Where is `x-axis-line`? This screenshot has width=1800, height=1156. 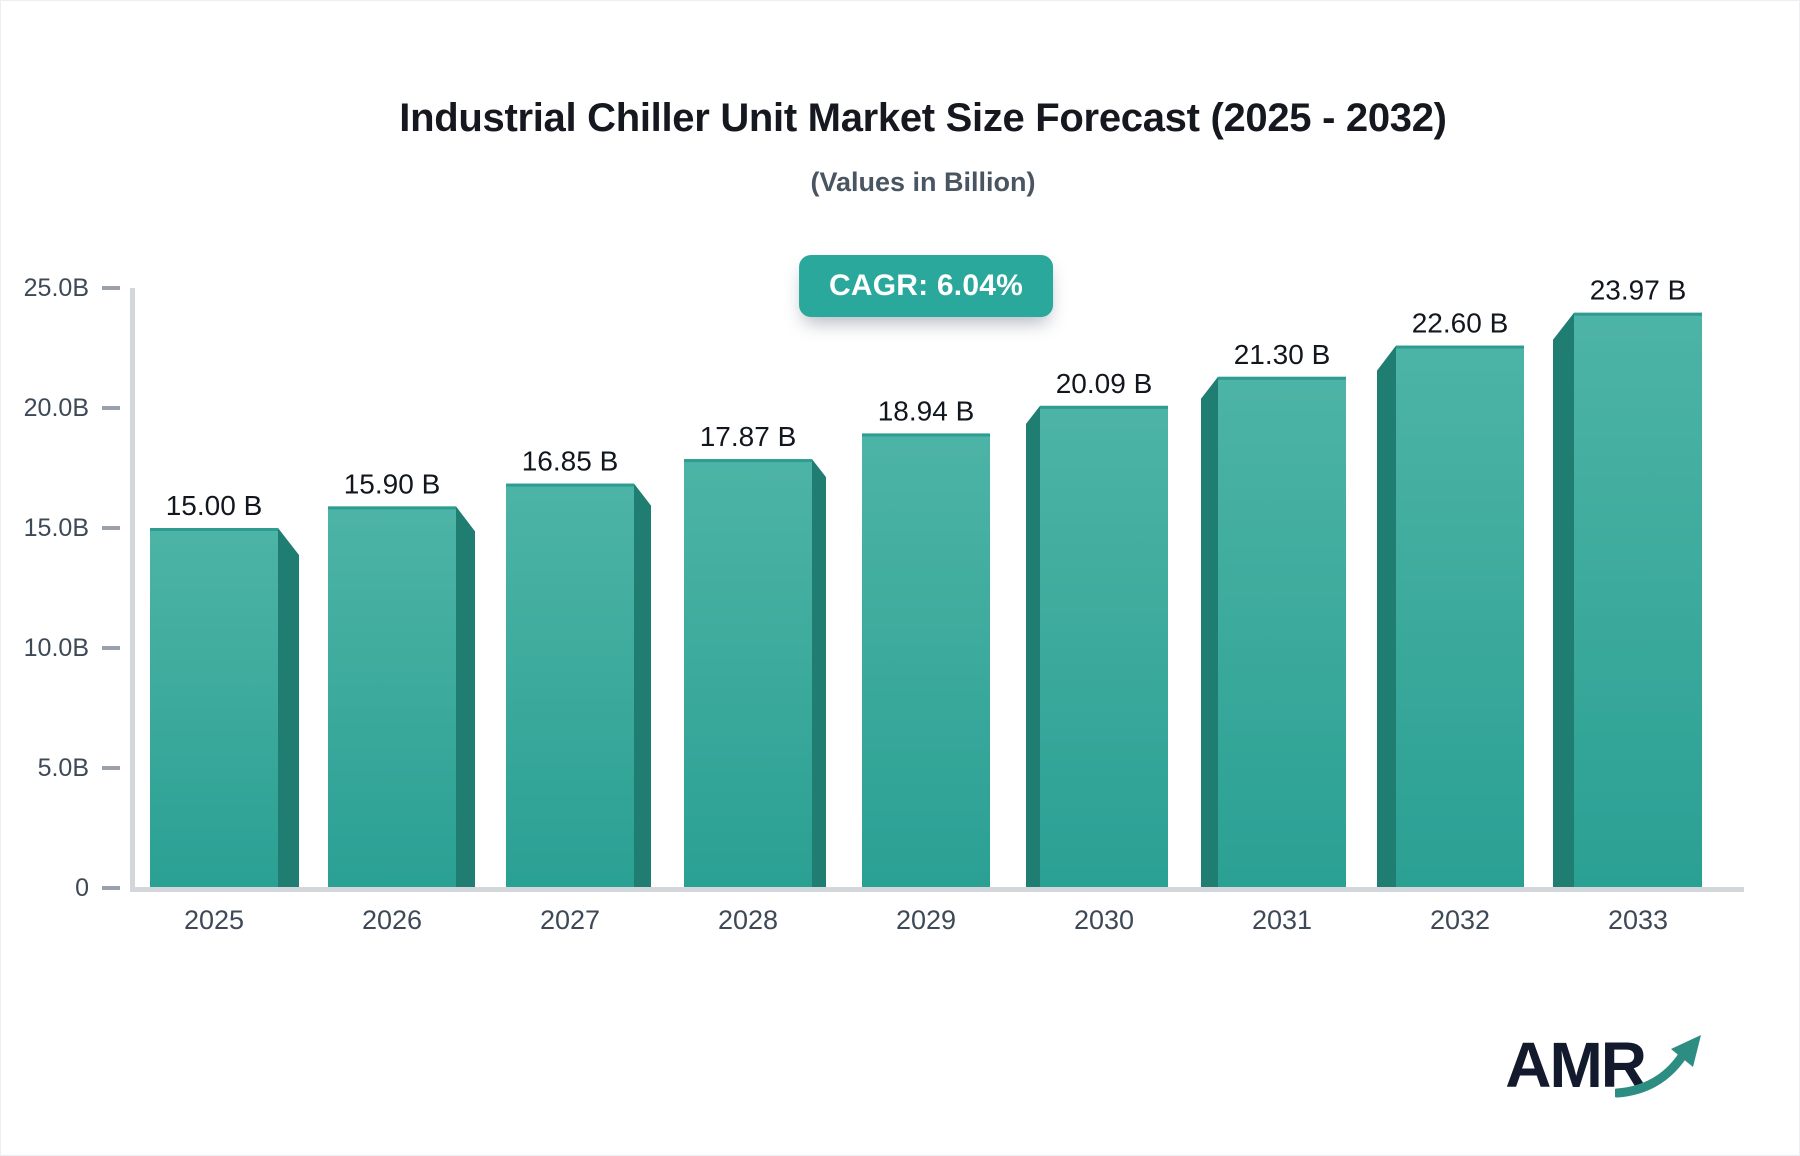 x-axis-line is located at coordinates (937, 889).